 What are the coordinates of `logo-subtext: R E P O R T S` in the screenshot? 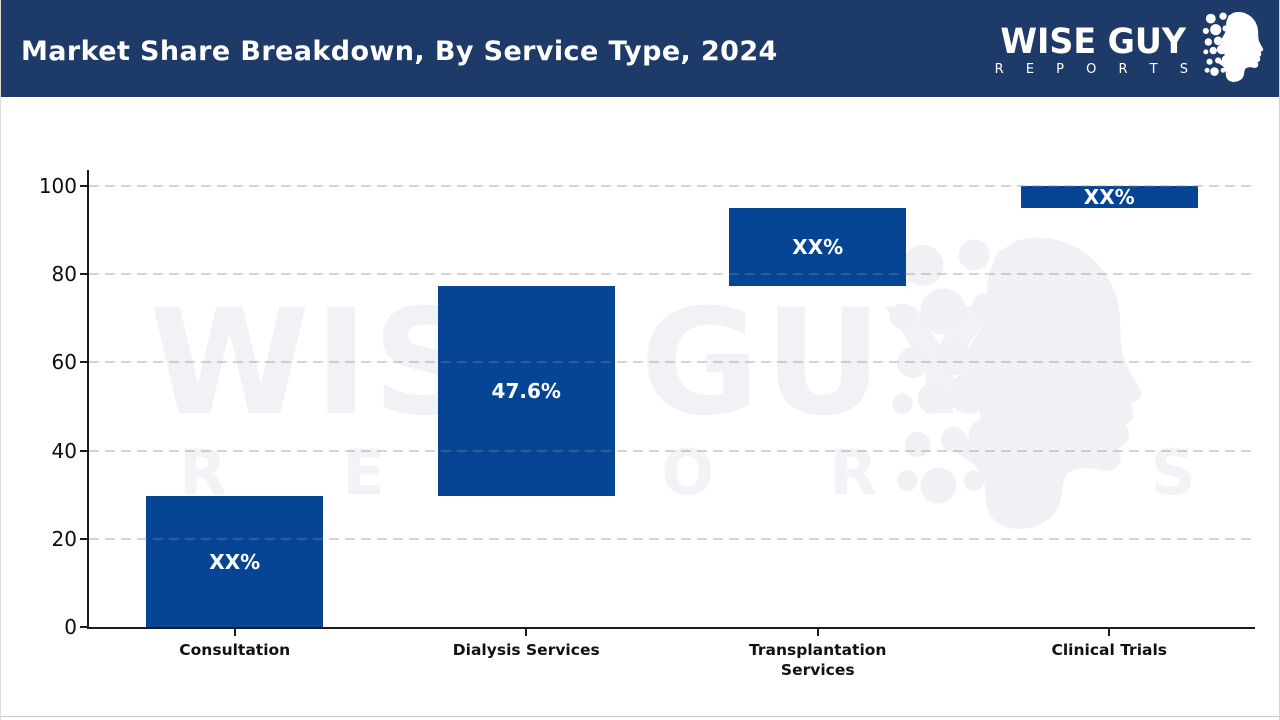 It's located at (1095, 69).